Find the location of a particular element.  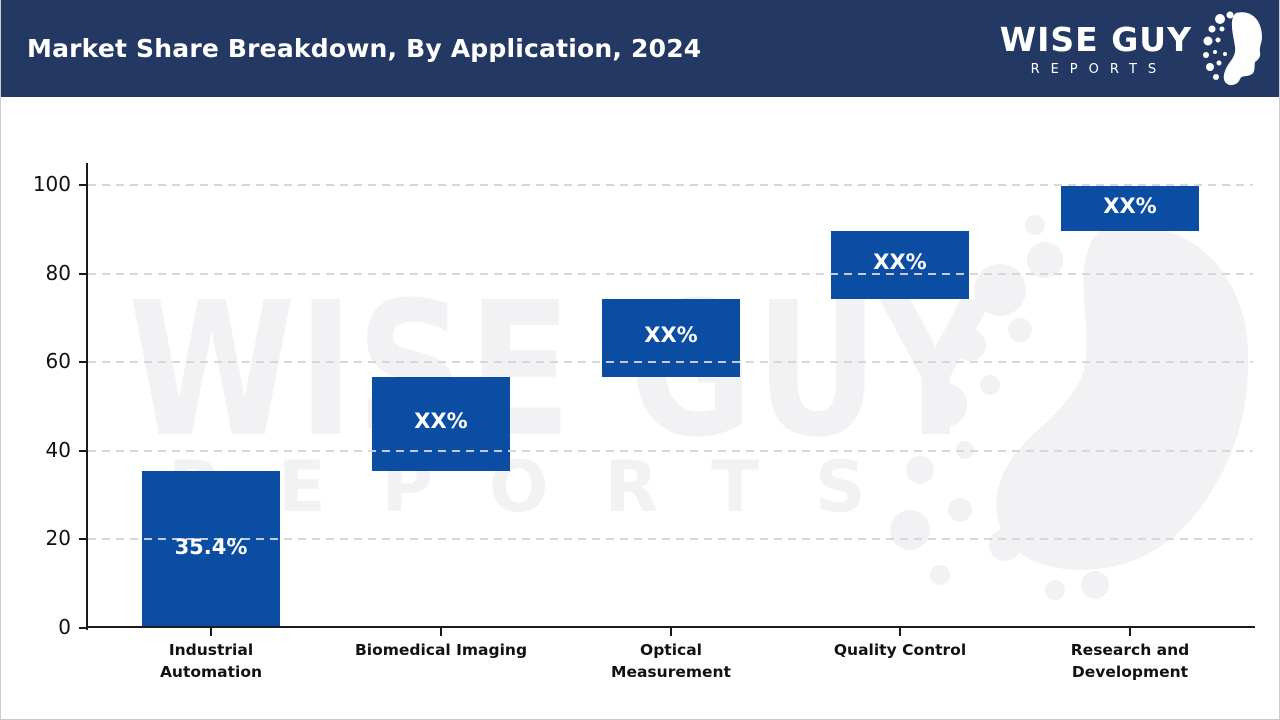

y-tick-label: 40 is located at coordinates (58, 449).